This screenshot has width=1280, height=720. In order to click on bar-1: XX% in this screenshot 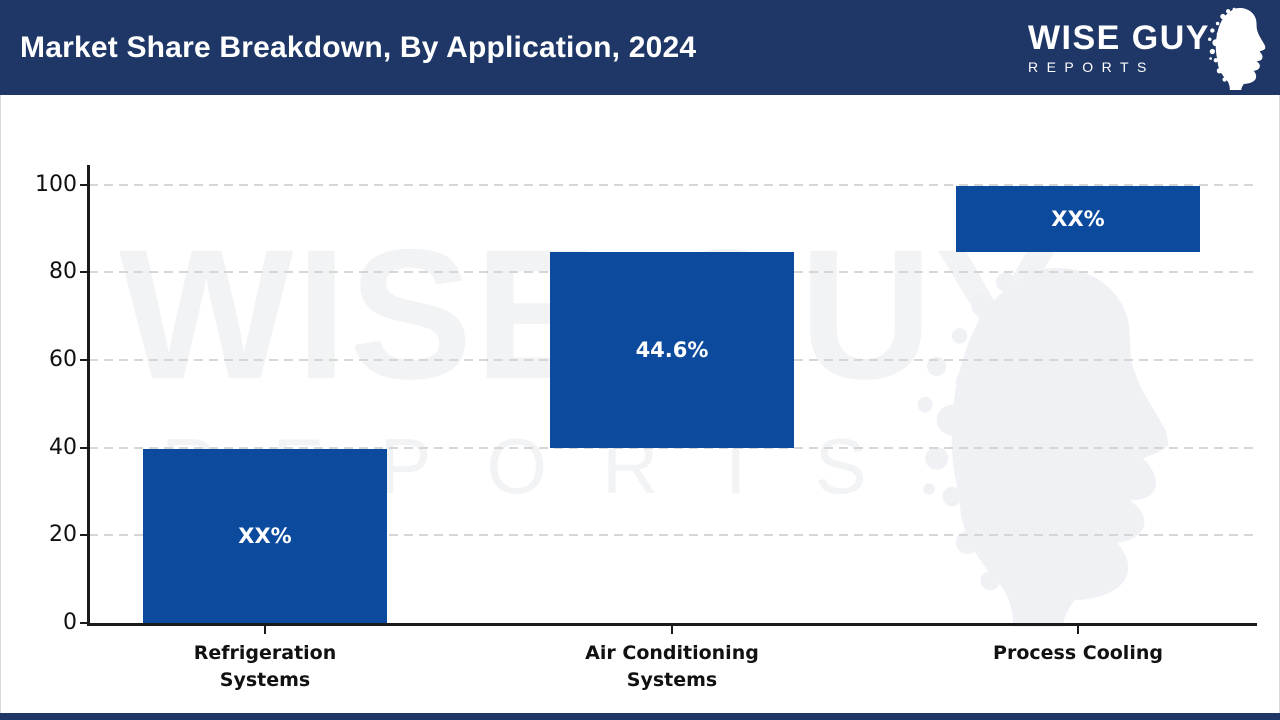, I will do `click(265, 535)`.